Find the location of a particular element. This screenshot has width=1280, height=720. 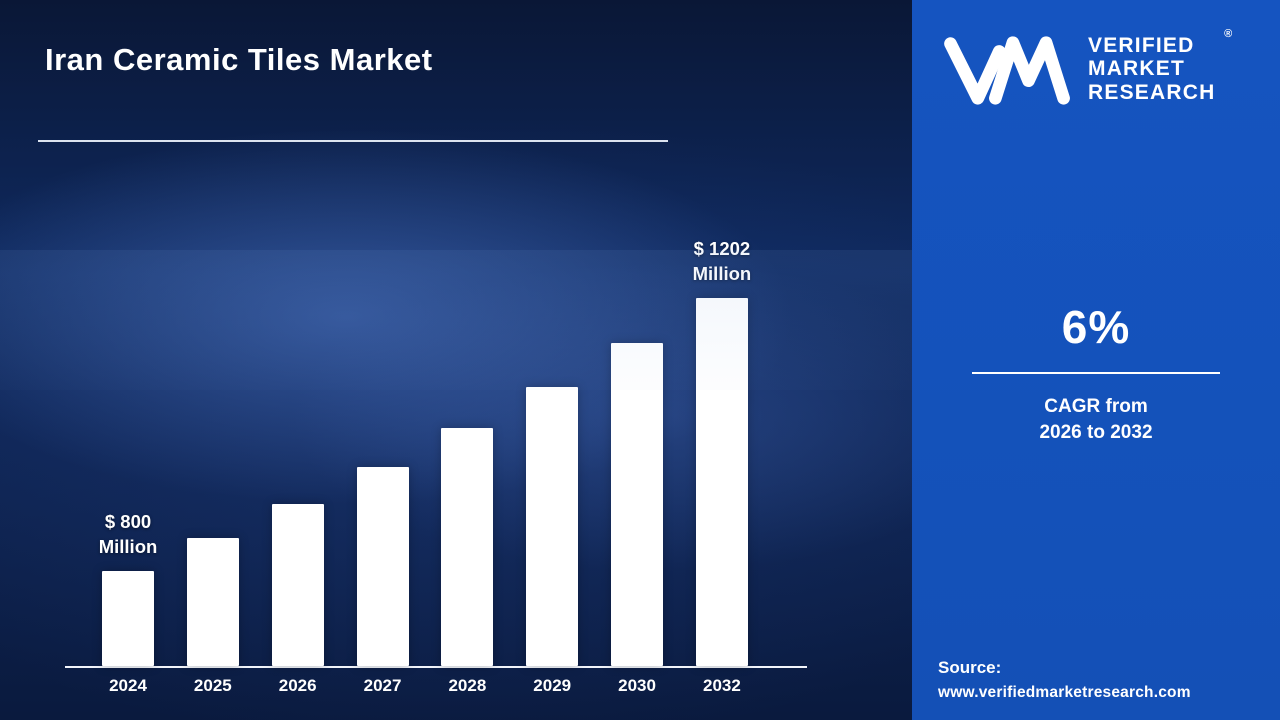

brand-line-1: VERIFIED is located at coordinates (1141, 46).